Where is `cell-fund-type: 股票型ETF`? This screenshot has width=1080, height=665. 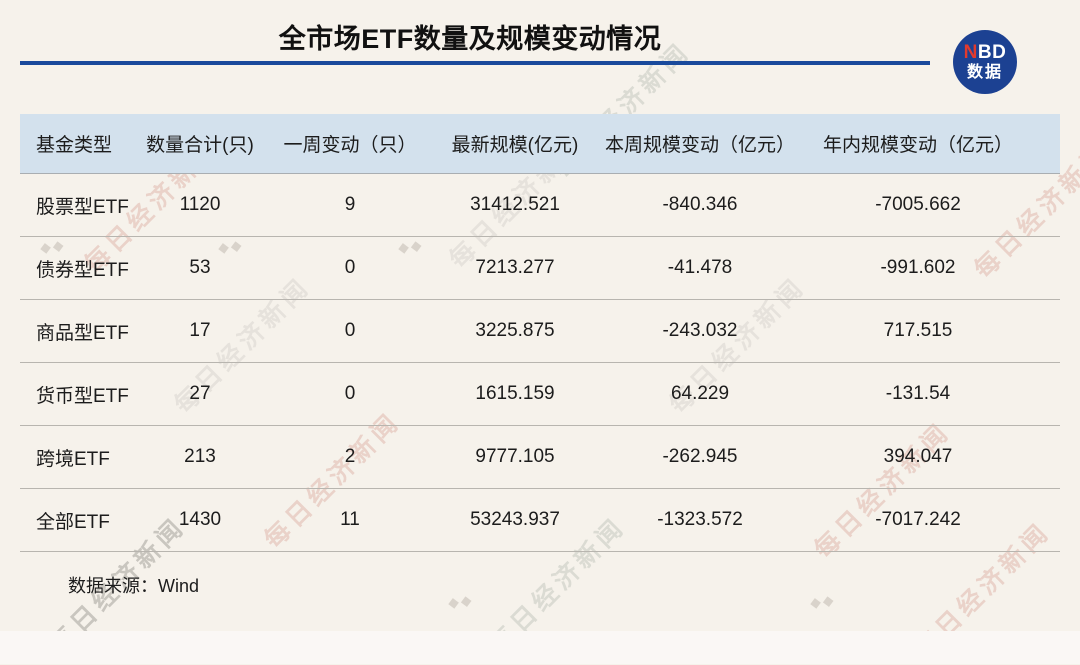
cell-fund-type: 股票型ETF is located at coordinates (82, 207).